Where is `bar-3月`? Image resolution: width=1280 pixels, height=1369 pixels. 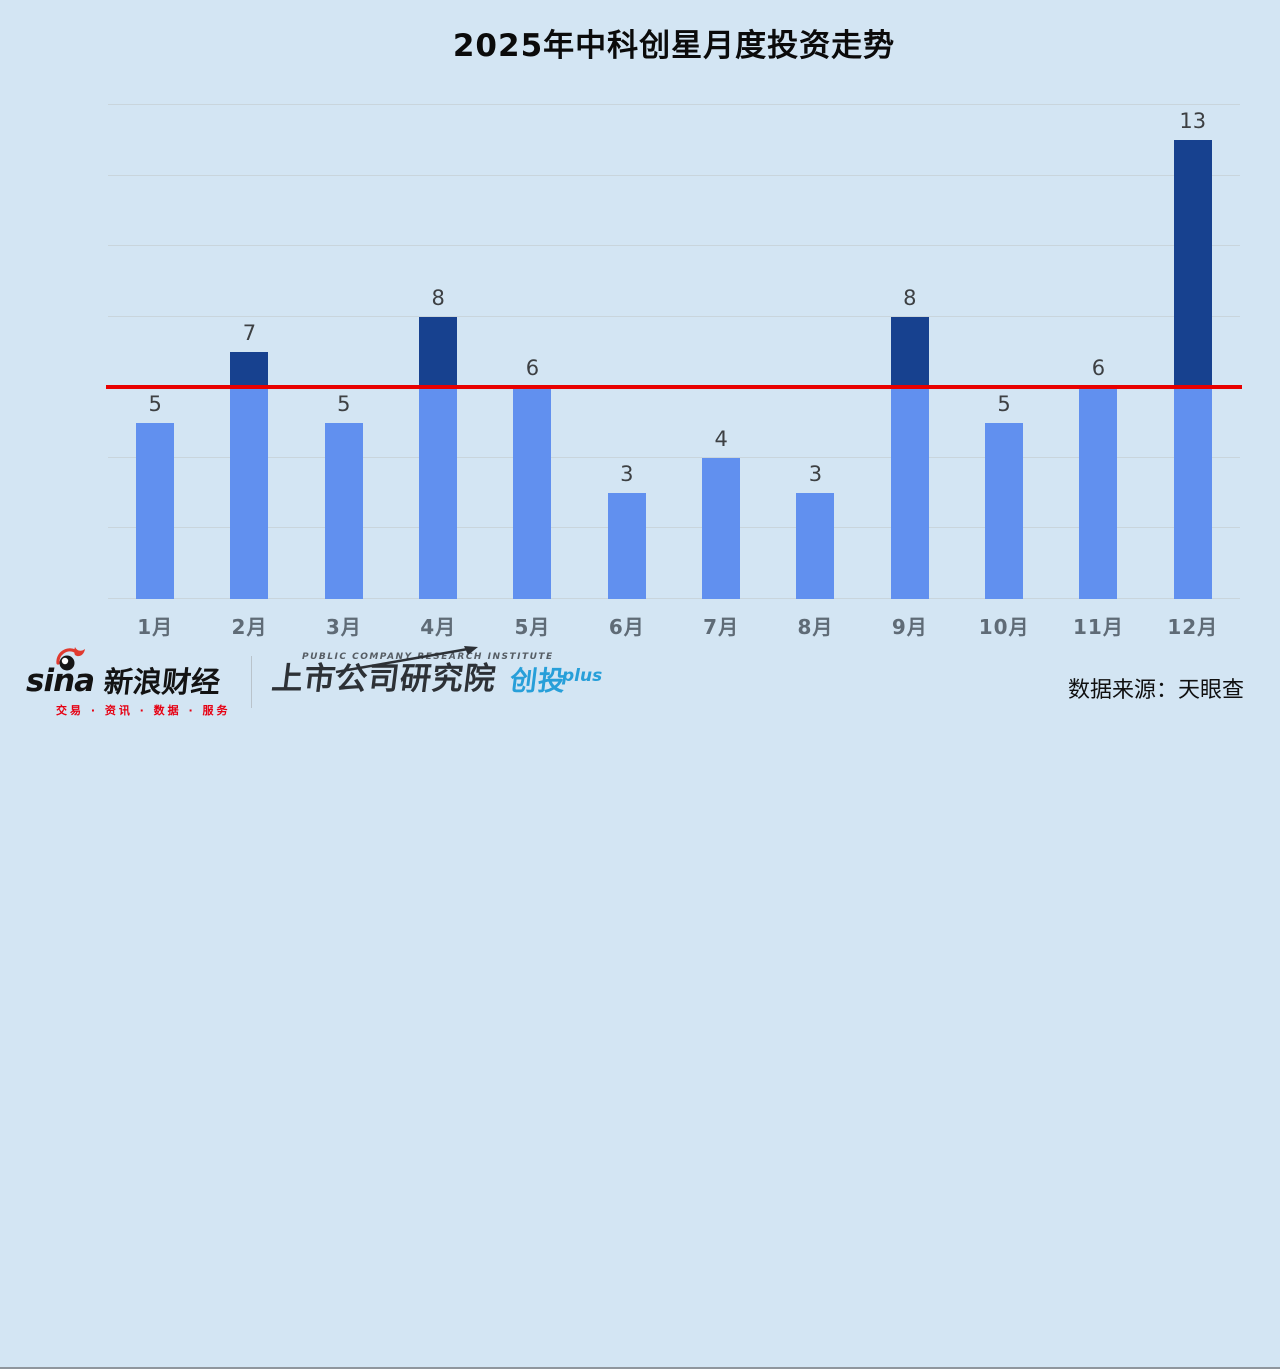
bar-3月 is located at coordinates (343, 510).